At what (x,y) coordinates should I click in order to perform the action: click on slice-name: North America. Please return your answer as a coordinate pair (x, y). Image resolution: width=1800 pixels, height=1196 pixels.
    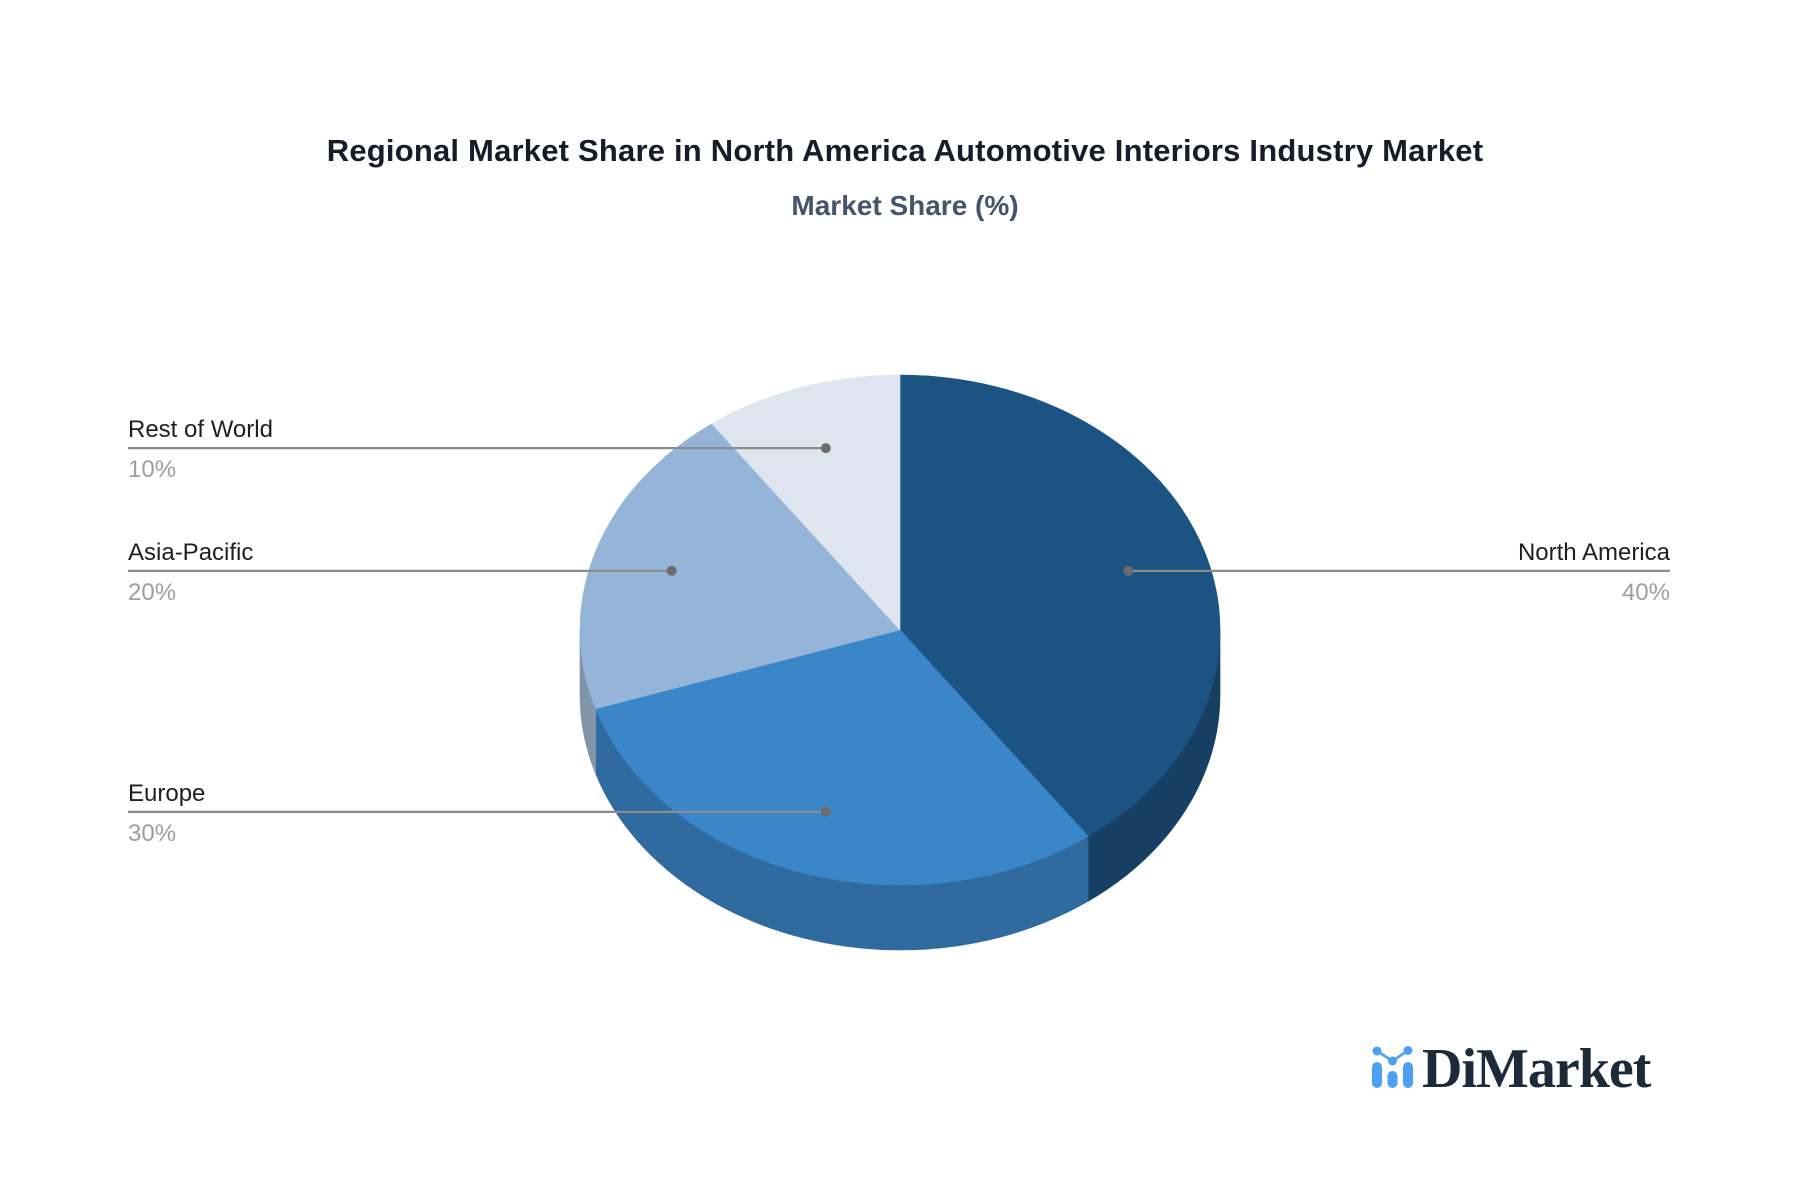
    Looking at the image, I should click on (1593, 552).